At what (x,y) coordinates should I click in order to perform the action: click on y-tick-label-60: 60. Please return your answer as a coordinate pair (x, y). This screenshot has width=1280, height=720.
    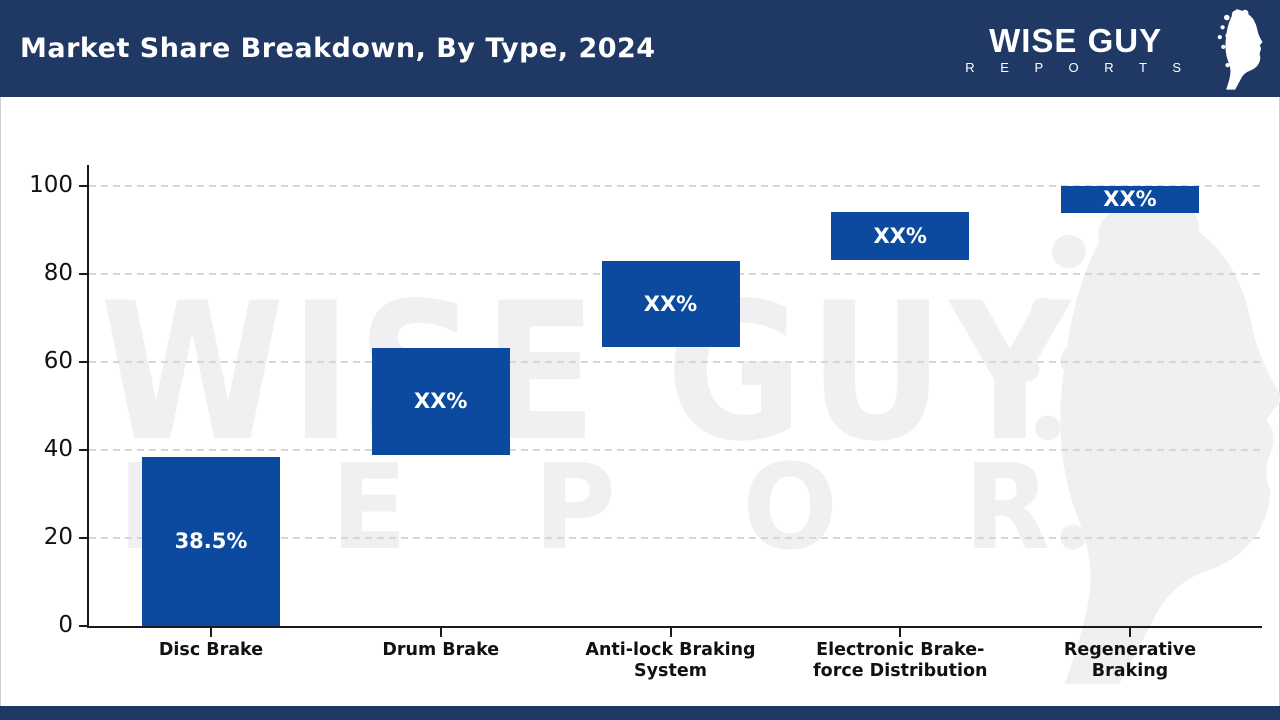
    Looking at the image, I should click on (58, 361).